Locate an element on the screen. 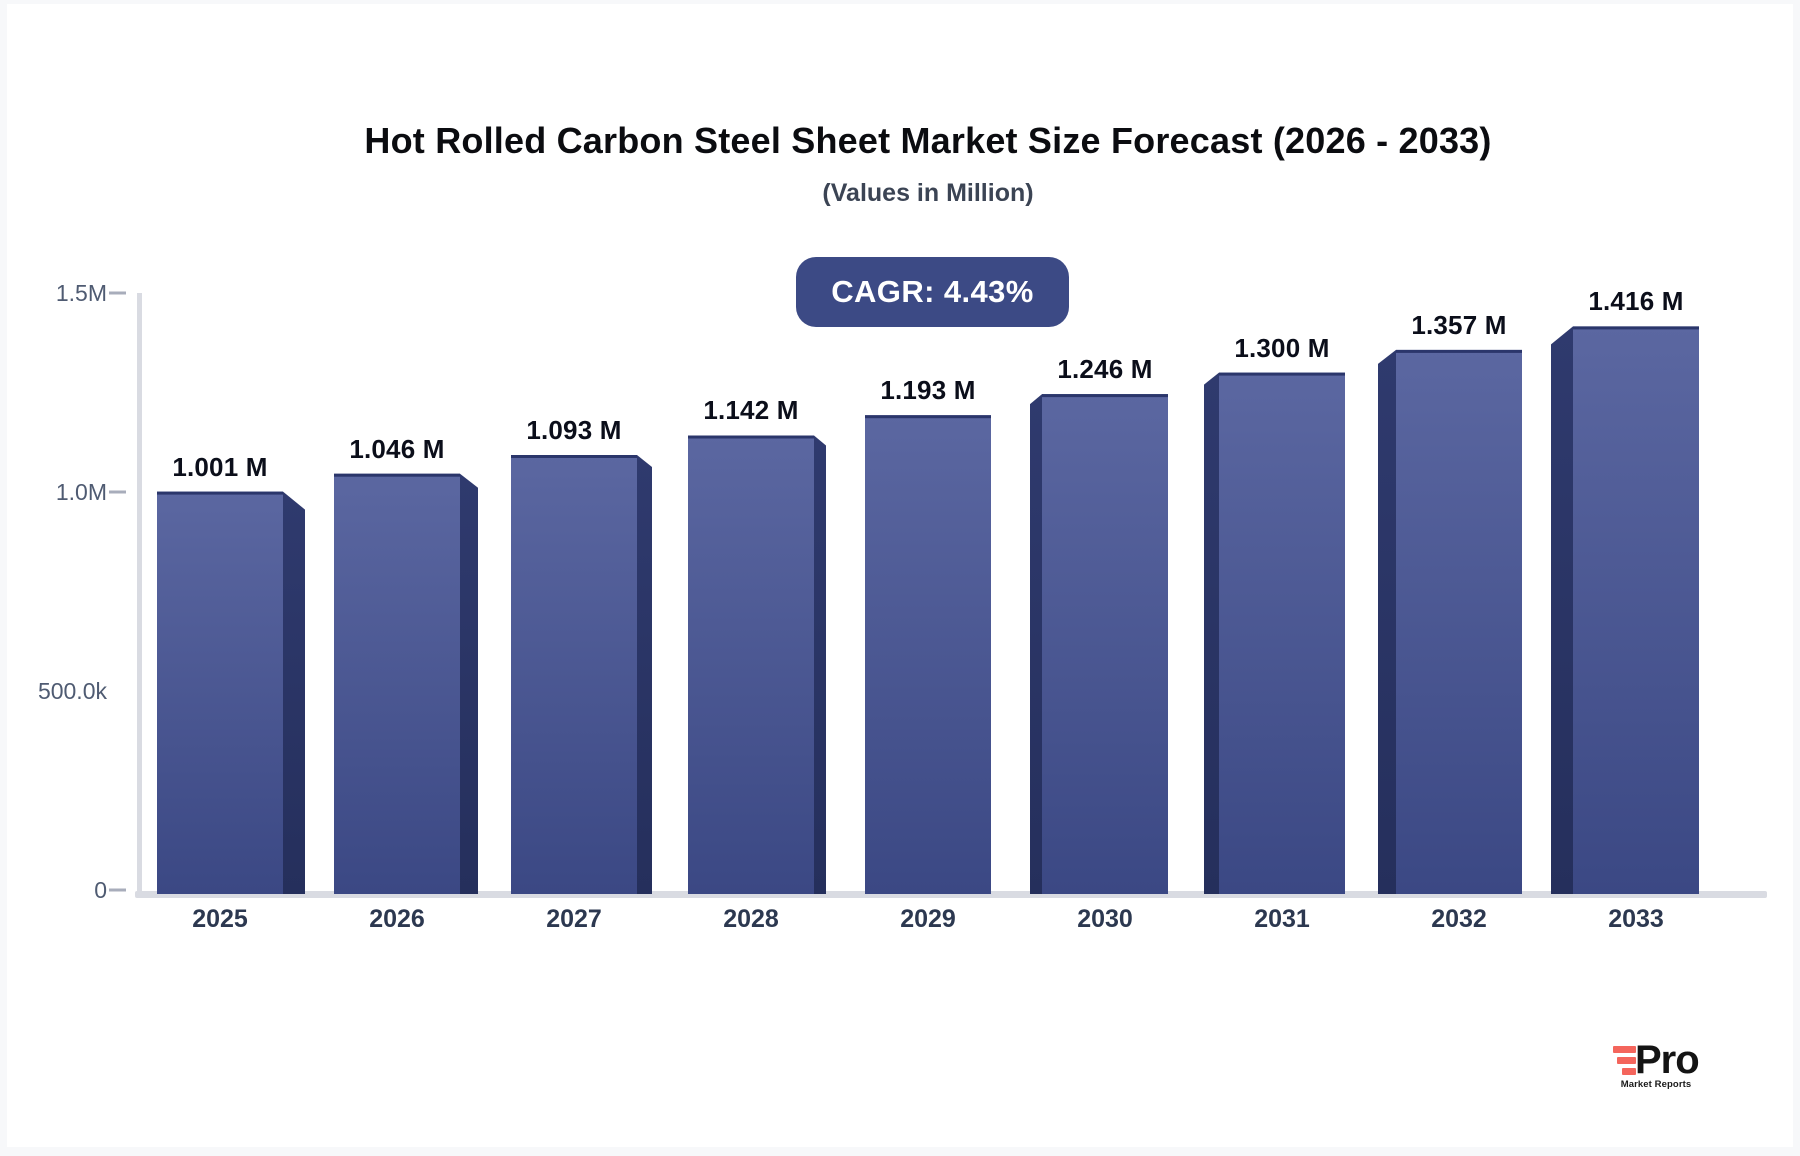 Image resolution: width=1800 pixels, height=1156 pixels. bar-top-edge-2025 is located at coordinates (220, 493).